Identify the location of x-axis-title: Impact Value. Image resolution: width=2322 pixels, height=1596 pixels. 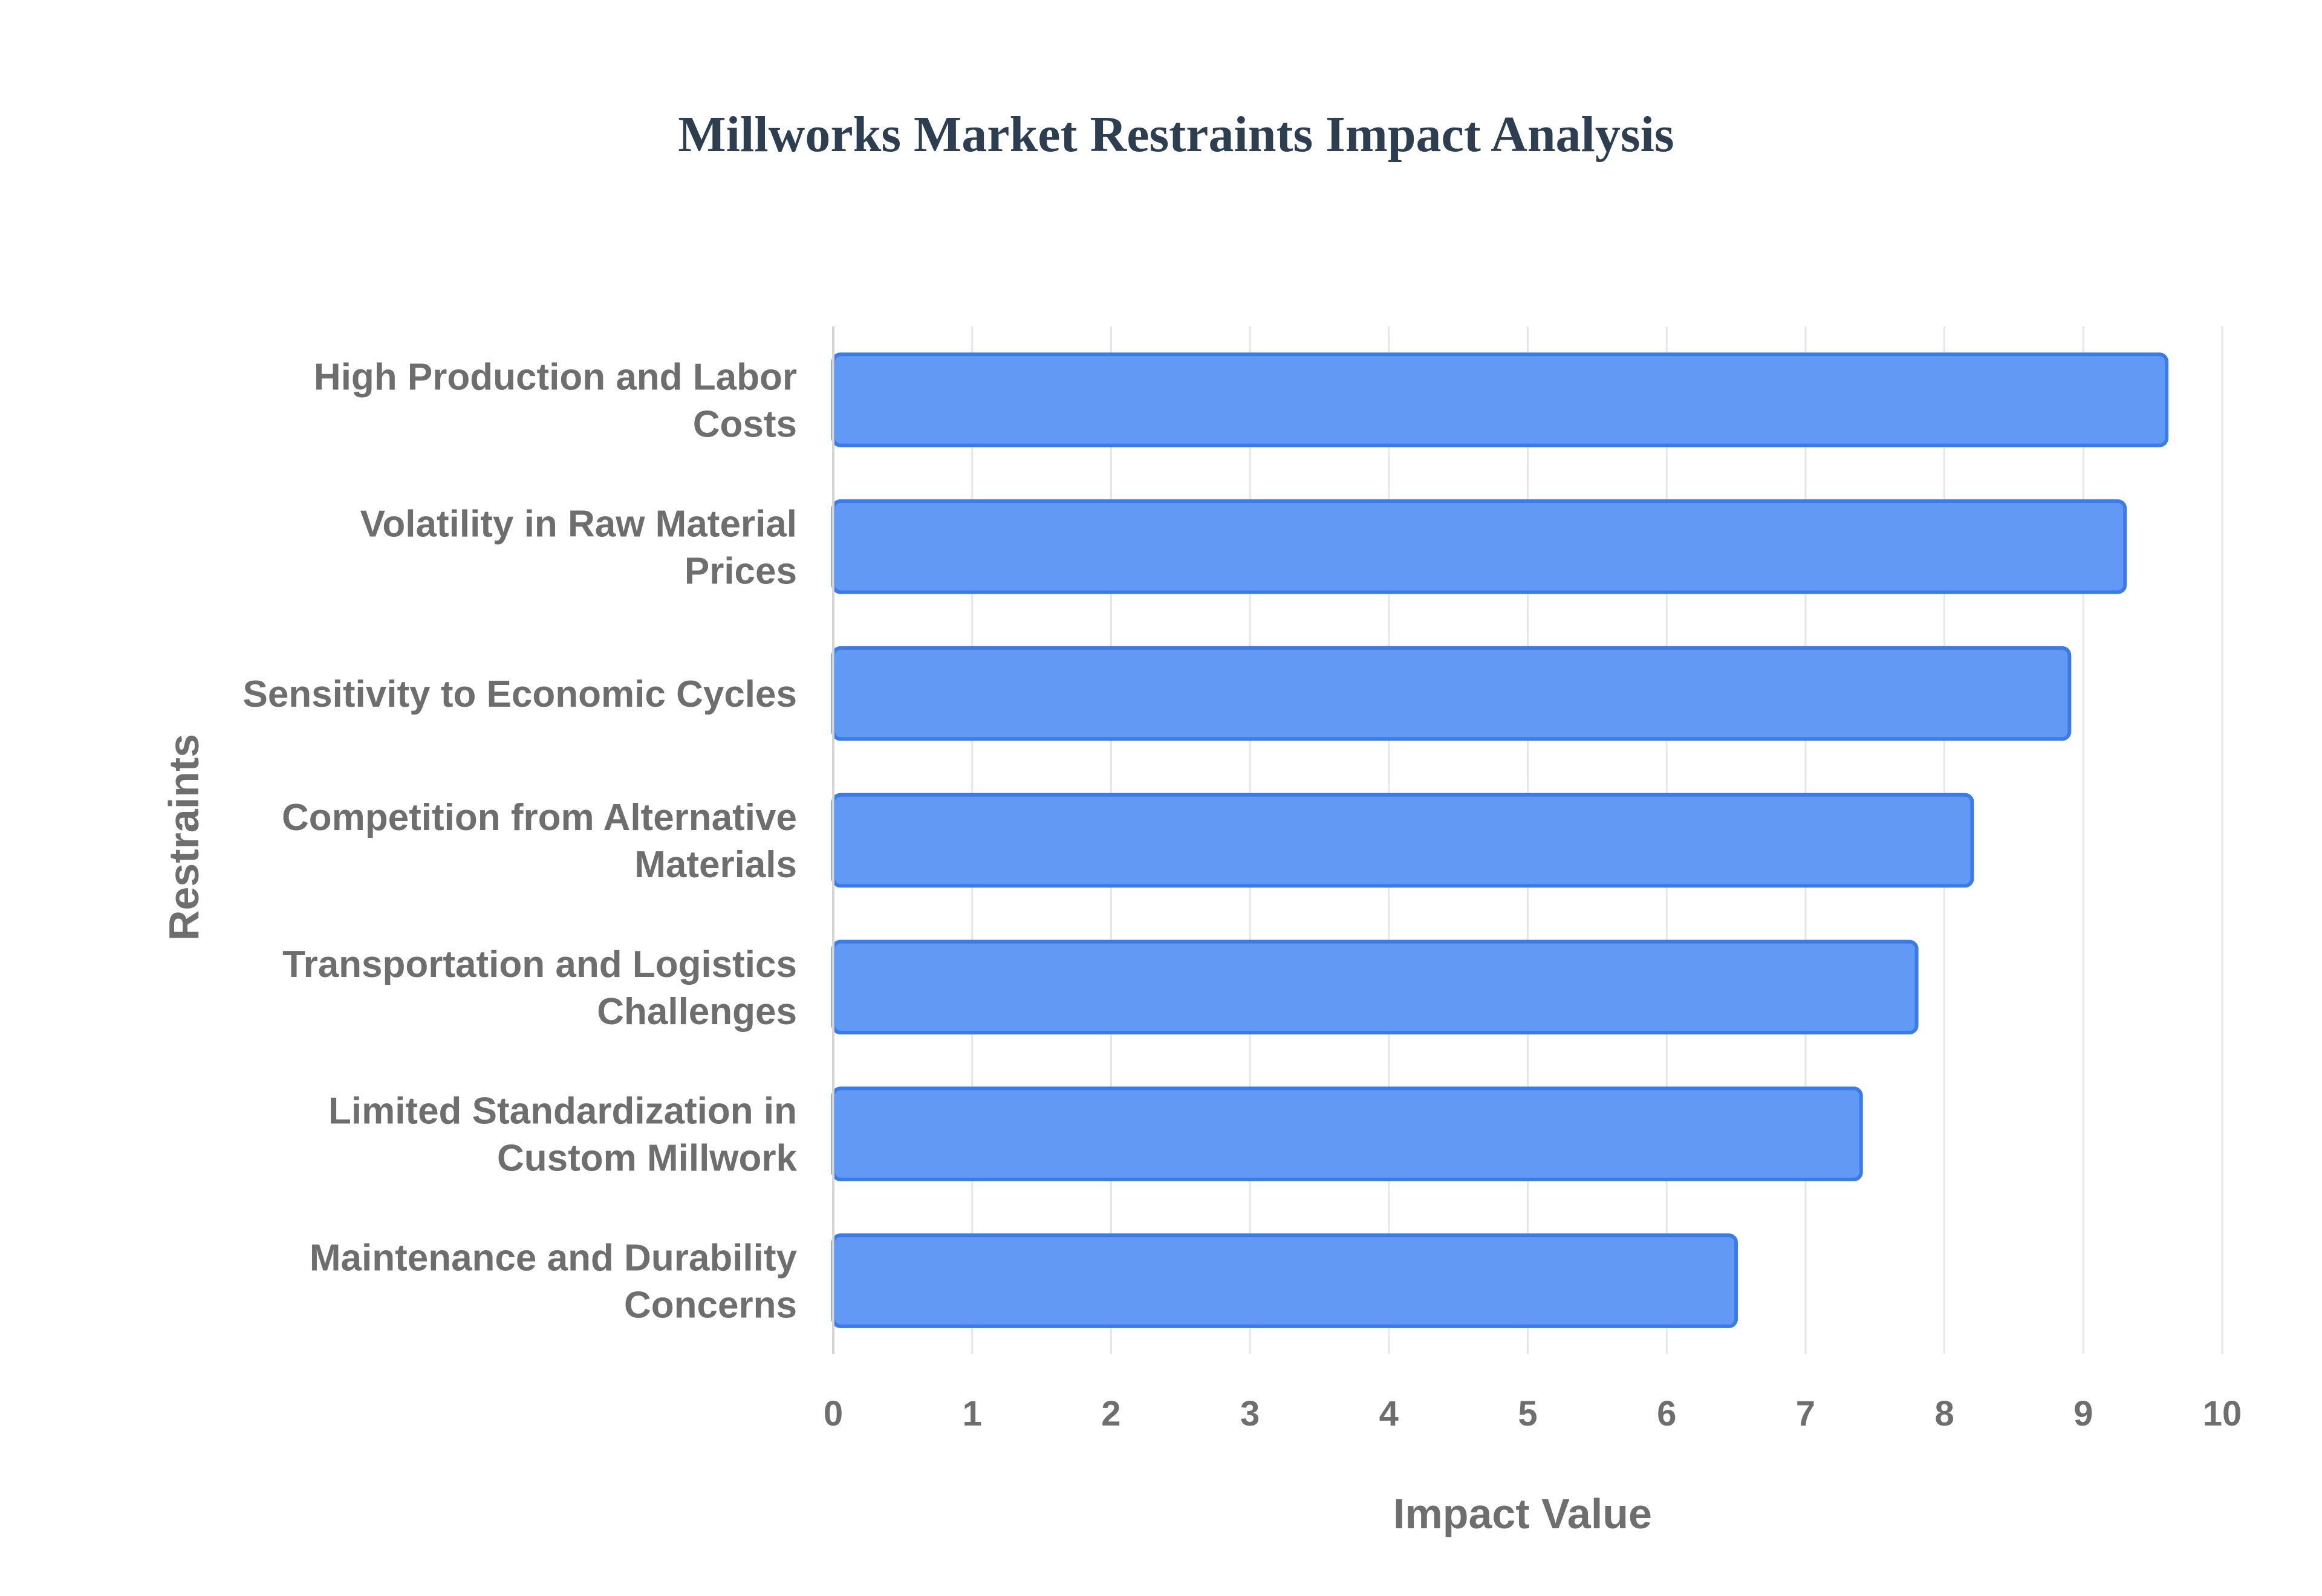
(1523, 1513).